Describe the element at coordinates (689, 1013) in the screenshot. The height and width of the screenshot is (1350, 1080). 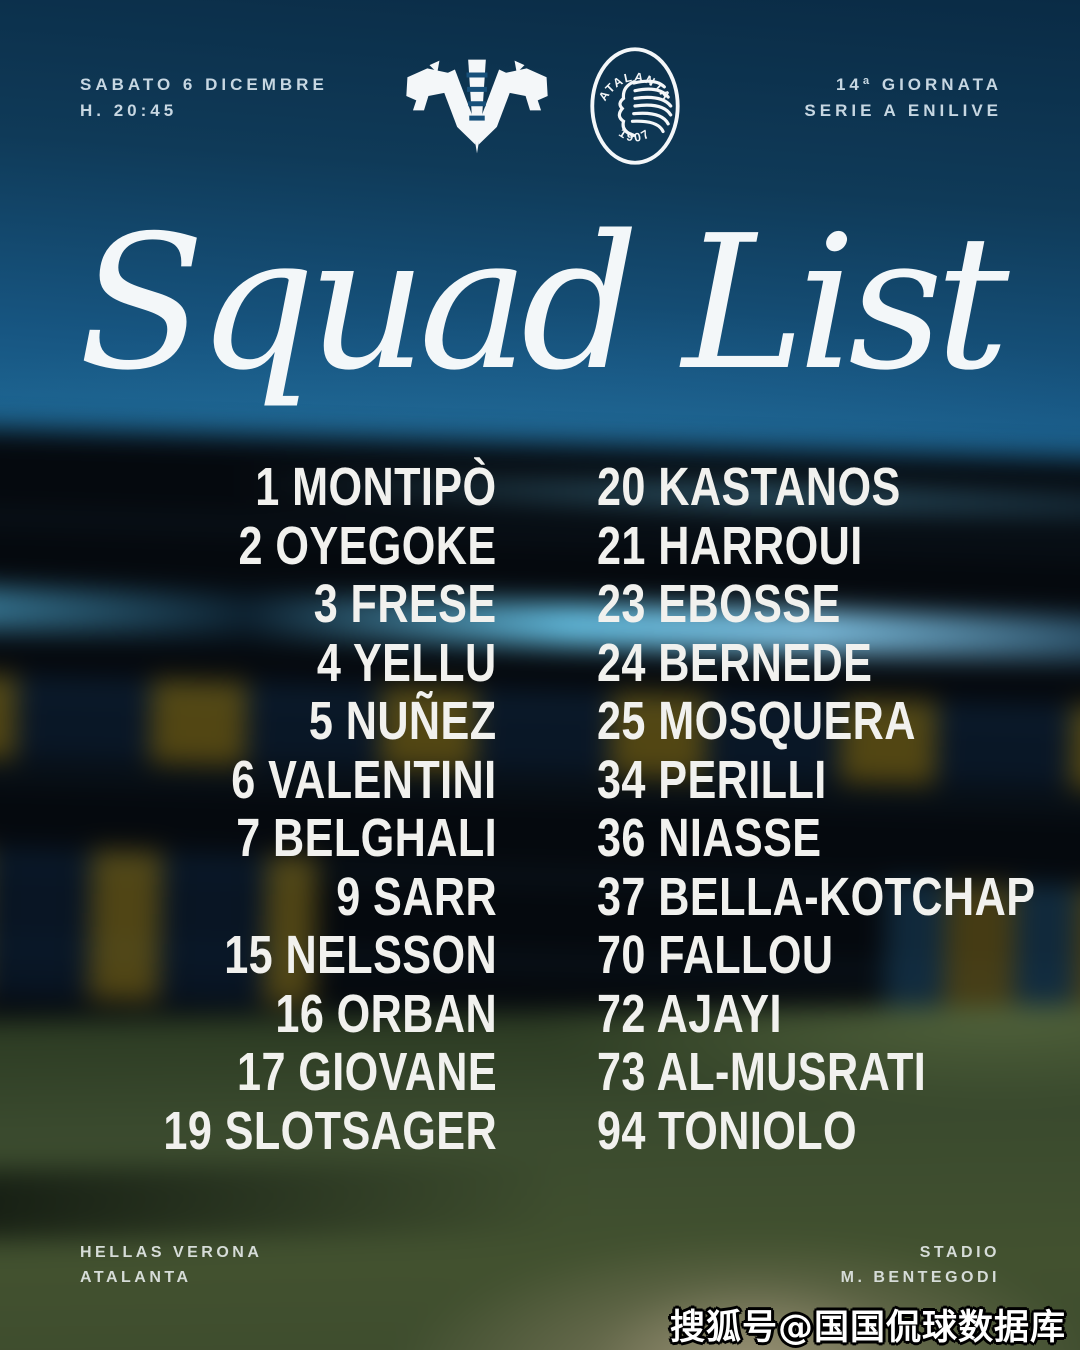
I see `squad-row: 72 AJAYI` at that location.